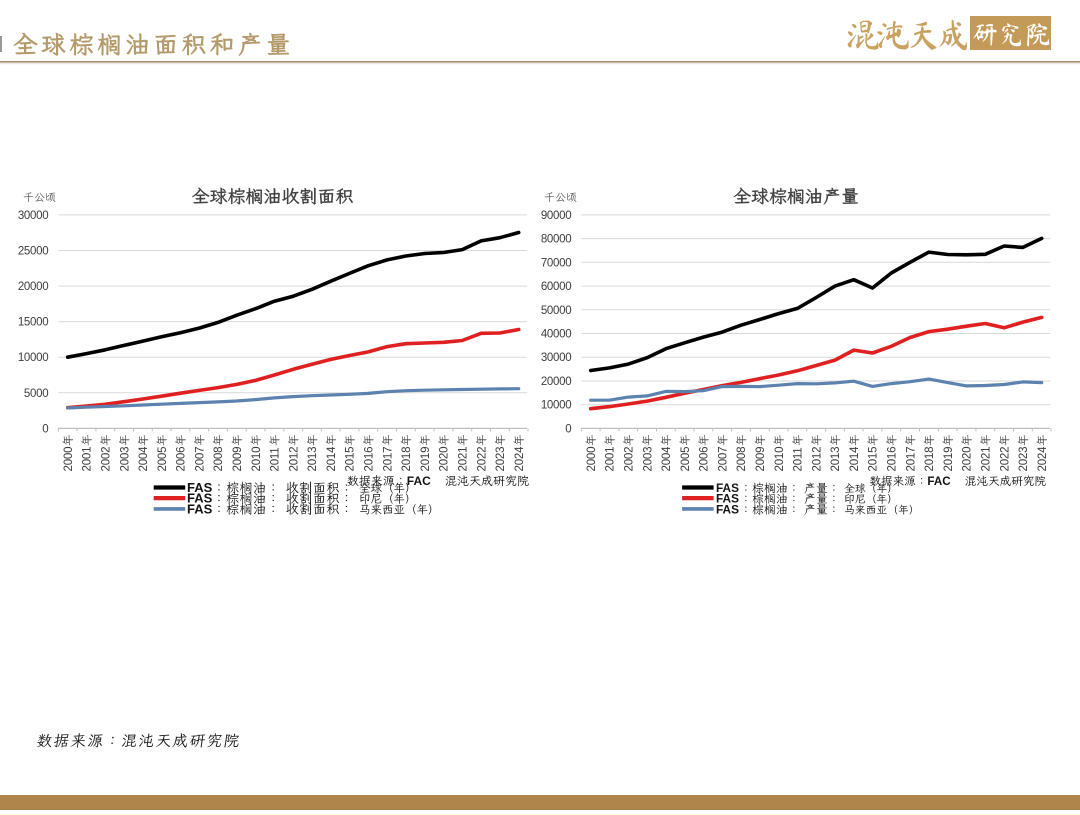  Describe the element at coordinates (556, 263) in the screenshot. I see `svg-text: 70000` at that location.